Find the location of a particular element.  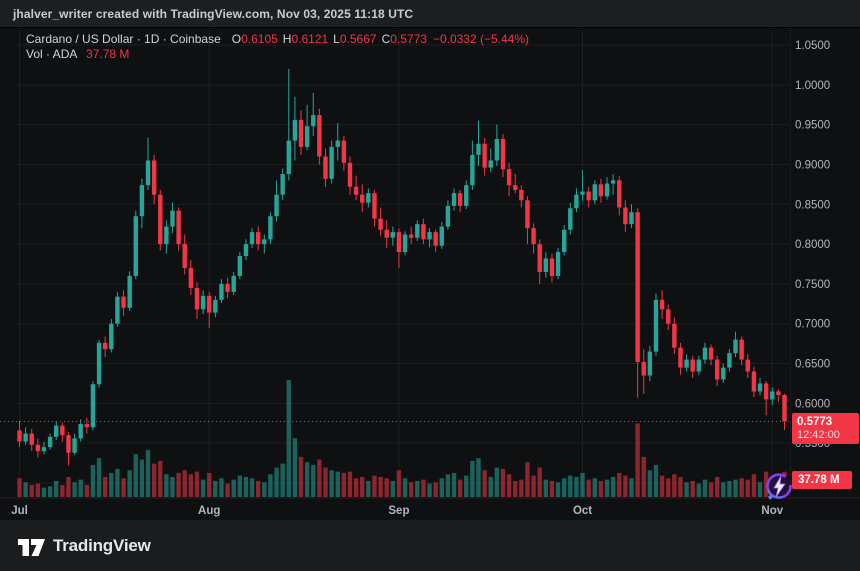

price-change: −0.0332 (−5.44%) is located at coordinates (481, 39).